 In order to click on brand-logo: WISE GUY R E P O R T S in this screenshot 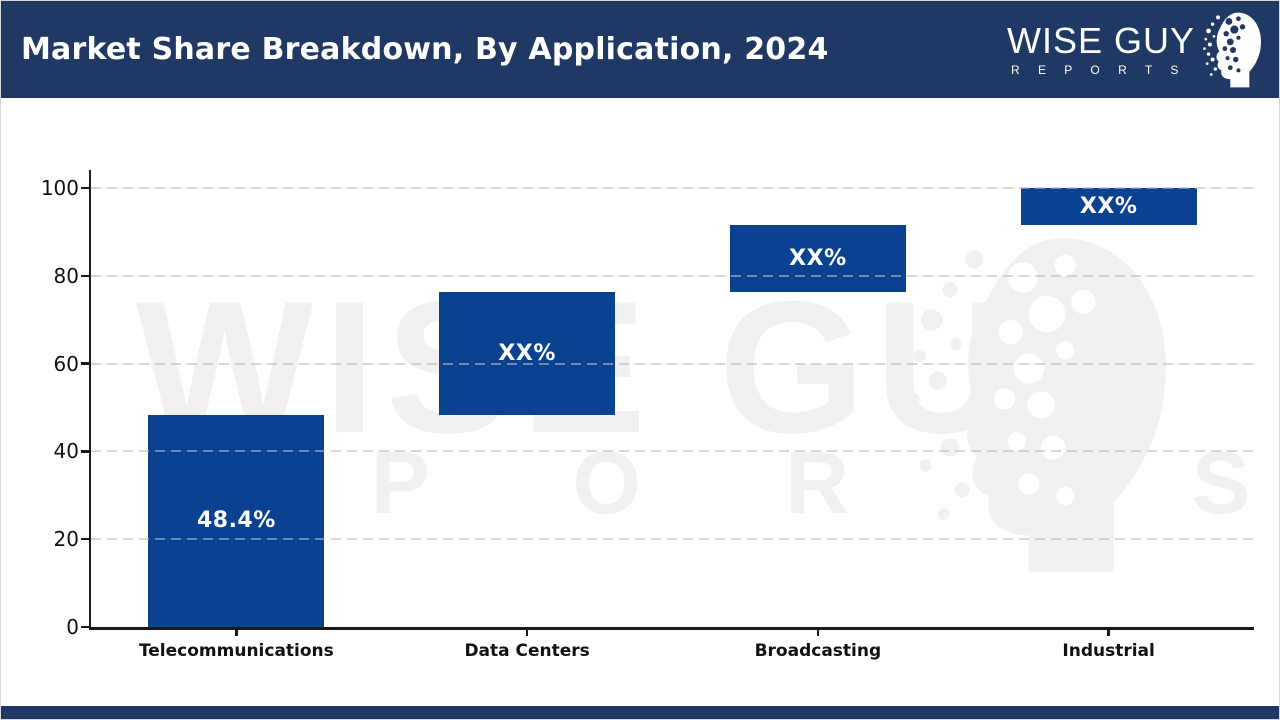, I will do `click(1137, 50)`.